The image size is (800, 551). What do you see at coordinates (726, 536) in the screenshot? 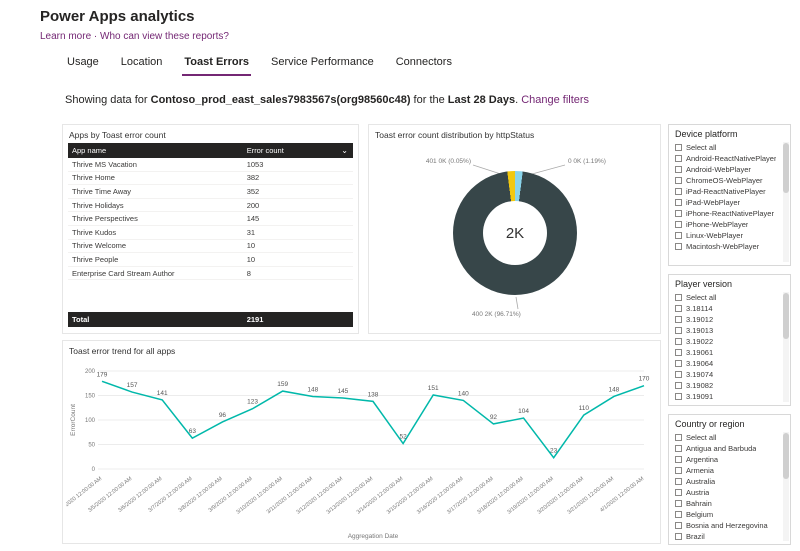
I see `filter-option: Brazil` at bounding box center [726, 536].